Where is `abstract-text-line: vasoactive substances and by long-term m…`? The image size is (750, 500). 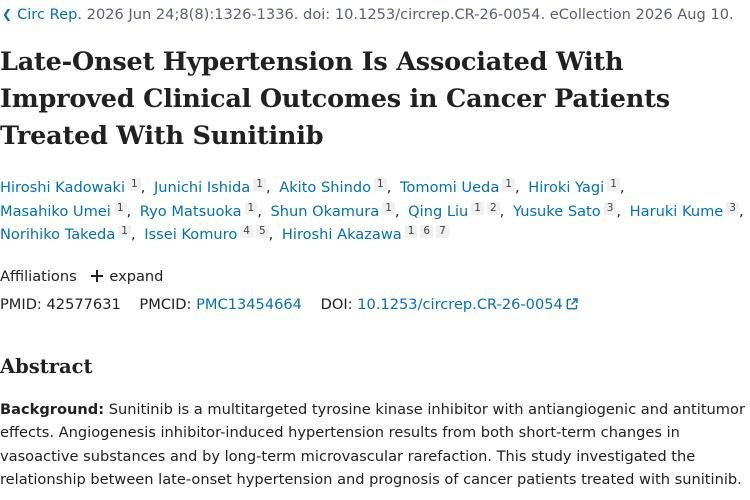 abstract-text-line: vasoactive substances and by long-term m… is located at coordinates (348, 456).